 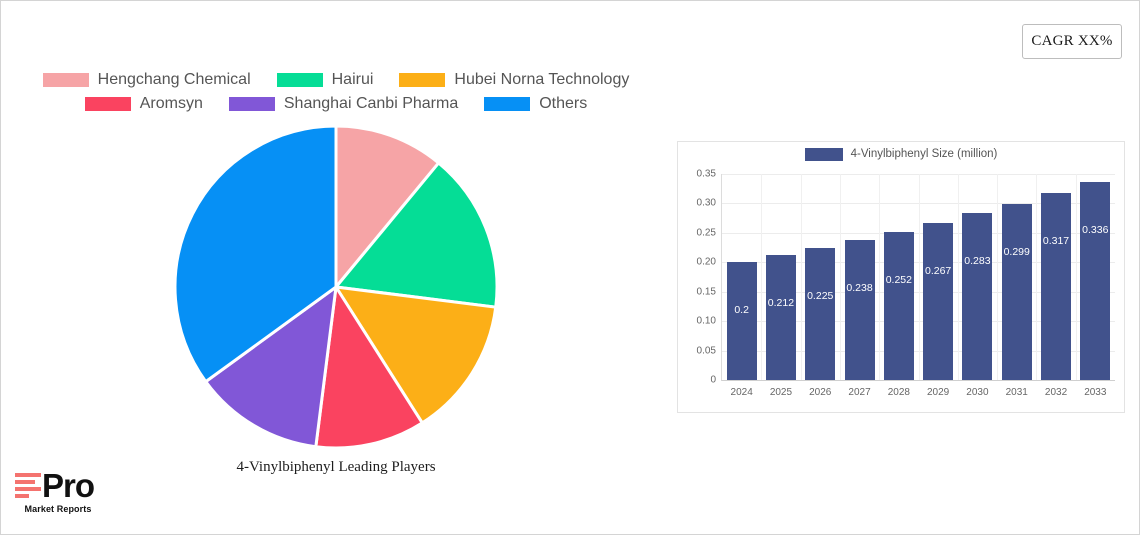 I want to click on bar-value-label: 0.252, so click(x=898, y=279).